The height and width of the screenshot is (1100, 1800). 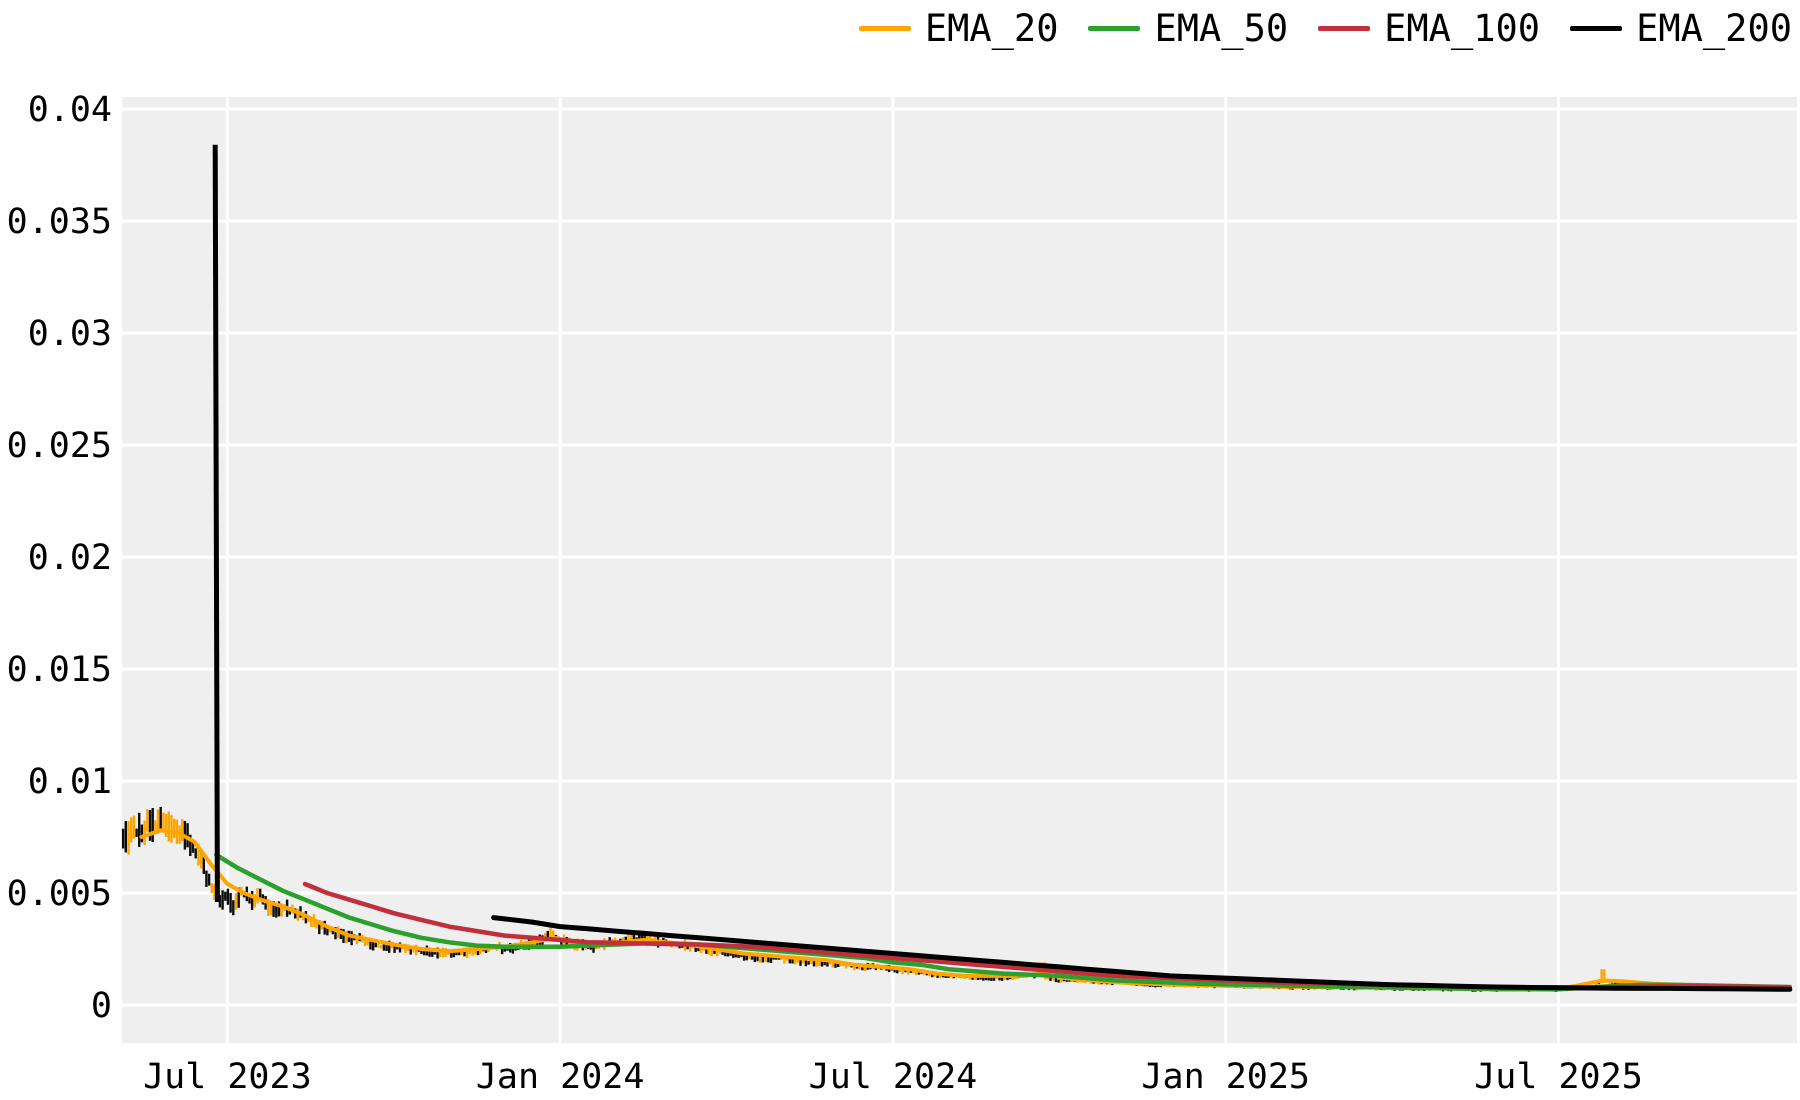 What do you see at coordinates (59, 446) in the screenshot?
I see `y-tick-label: 0.025` at bounding box center [59, 446].